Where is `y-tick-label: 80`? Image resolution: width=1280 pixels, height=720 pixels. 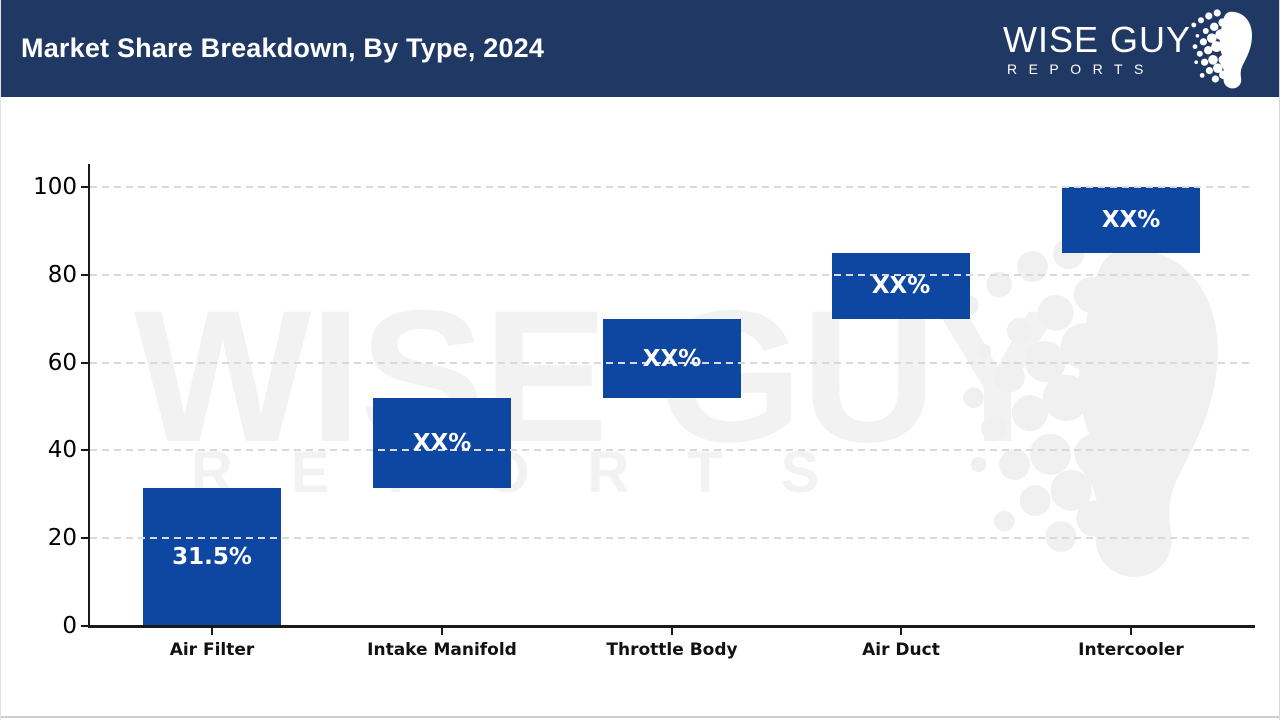
y-tick-label: 80 is located at coordinates (62, 275).